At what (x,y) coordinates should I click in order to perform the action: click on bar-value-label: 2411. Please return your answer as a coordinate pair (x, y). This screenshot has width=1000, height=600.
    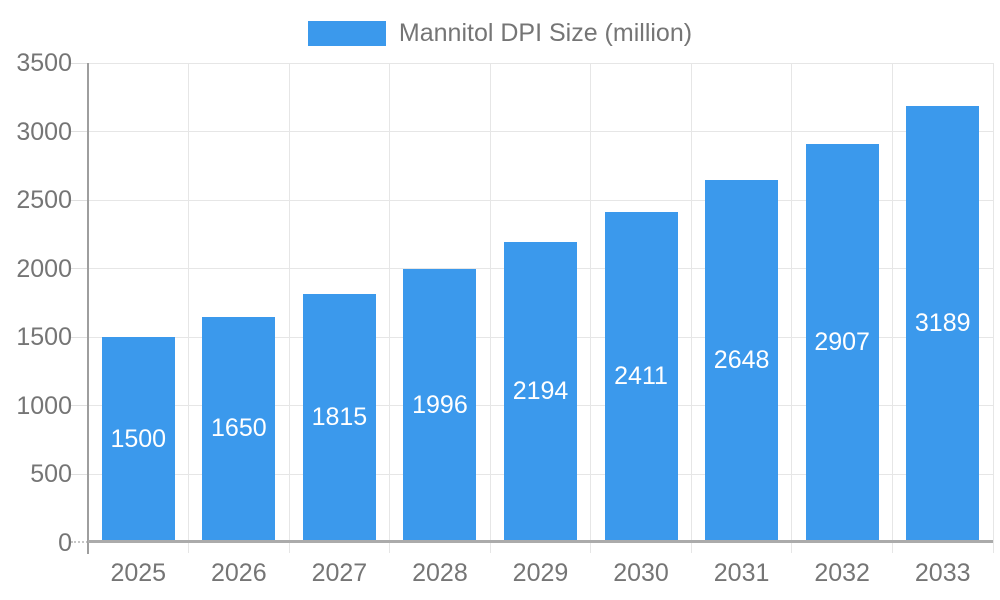
    Looking at the image, I should click on (641, 376).